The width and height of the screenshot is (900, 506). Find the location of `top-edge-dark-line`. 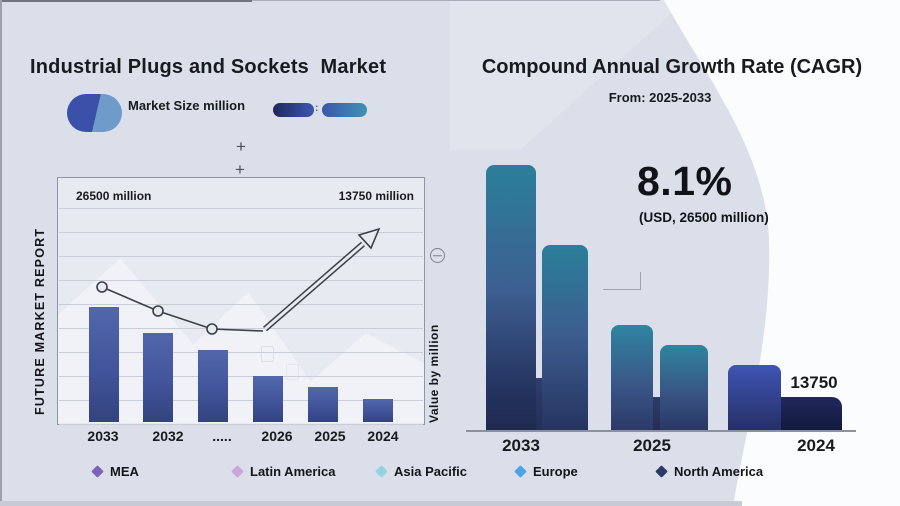

top-edge-dark-line is located at coordinates (126, 1).